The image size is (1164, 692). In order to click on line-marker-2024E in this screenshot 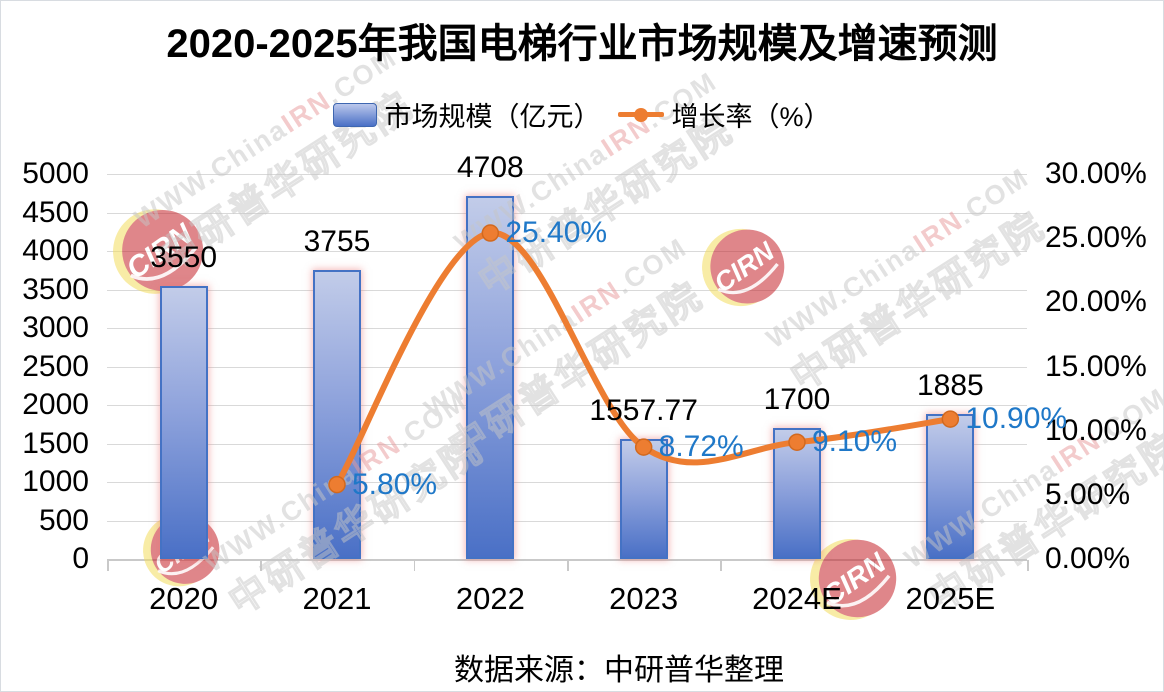, I will do `click(797, 442)`.